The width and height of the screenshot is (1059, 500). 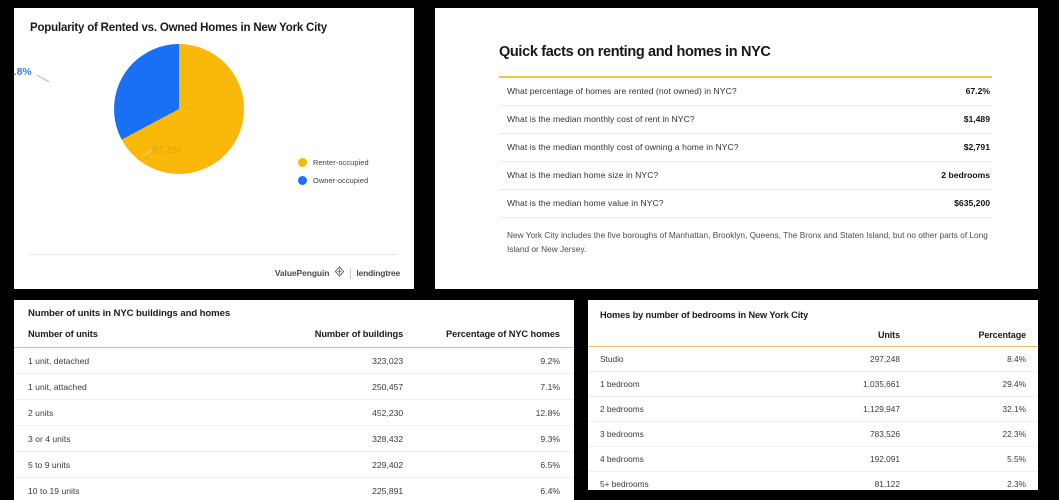 What do you see at coordinates (831, 480) in the screenshot?
I see `cell-units: 81,122` at bounding box center [831, 480].